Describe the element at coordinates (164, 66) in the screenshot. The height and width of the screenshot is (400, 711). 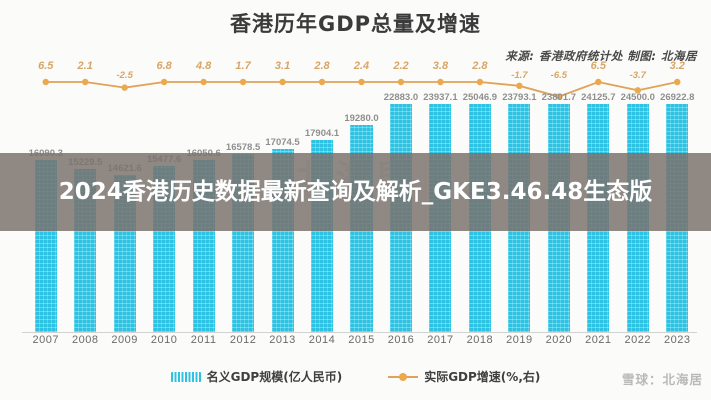
I see `growth-rate-value-label: 6.8` at that location.